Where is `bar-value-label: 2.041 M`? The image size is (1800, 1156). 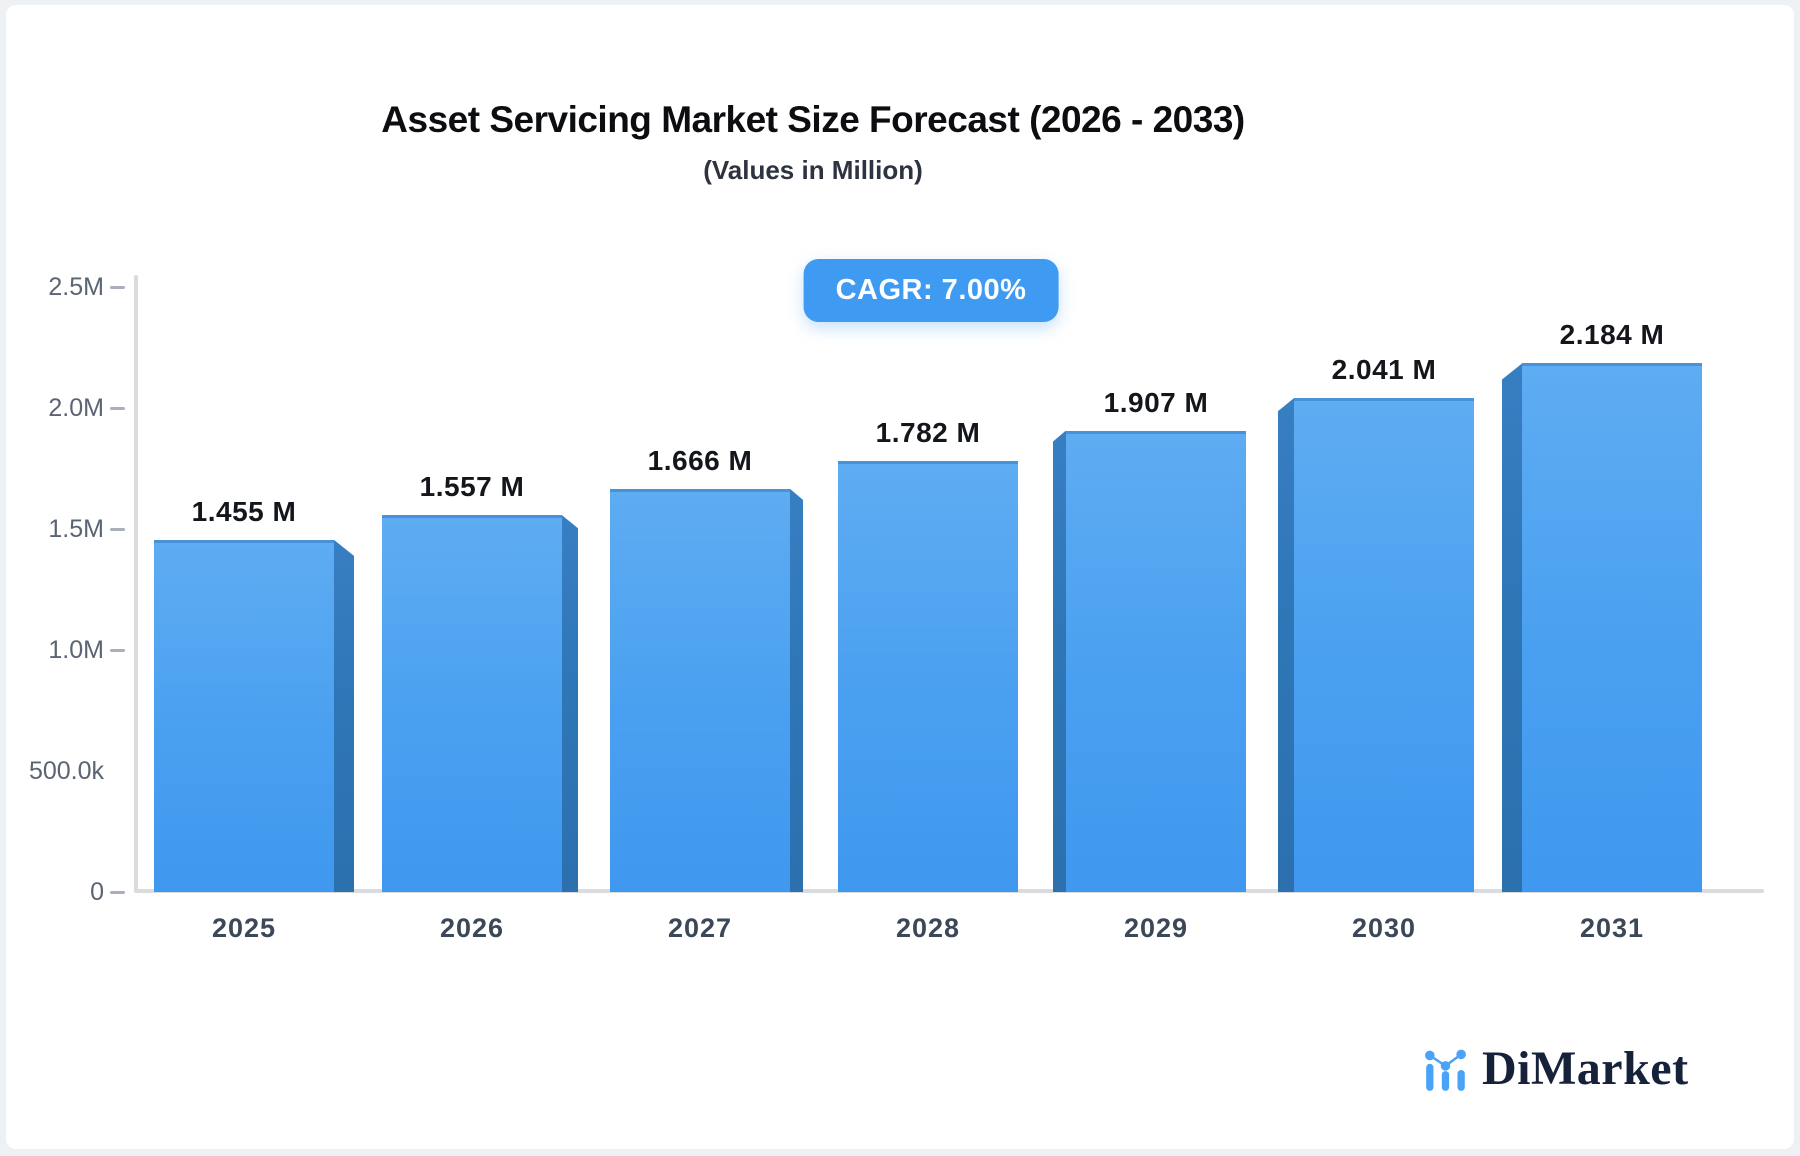 bar-value-label: 2.041 M is located at coordinates (1384, 370).